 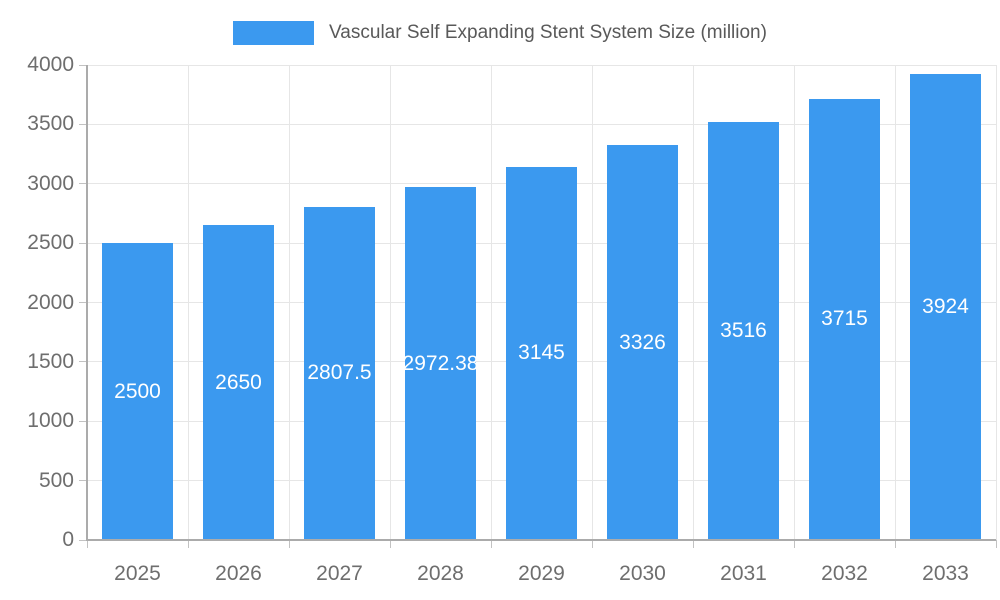 I want to click on x-axis-line, so click(x=541, y=540).